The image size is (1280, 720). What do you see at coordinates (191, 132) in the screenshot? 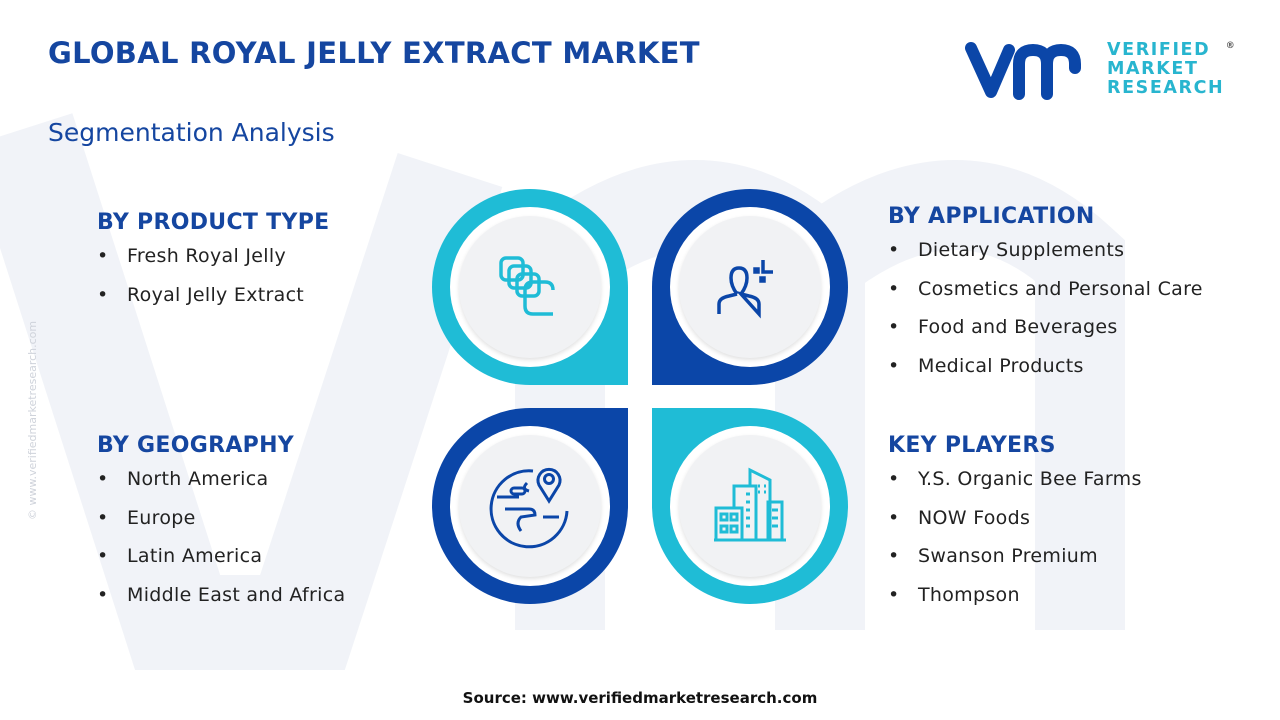
I see `page-subtitle: Segmentation Analysis` at bounding box center [191, 132].